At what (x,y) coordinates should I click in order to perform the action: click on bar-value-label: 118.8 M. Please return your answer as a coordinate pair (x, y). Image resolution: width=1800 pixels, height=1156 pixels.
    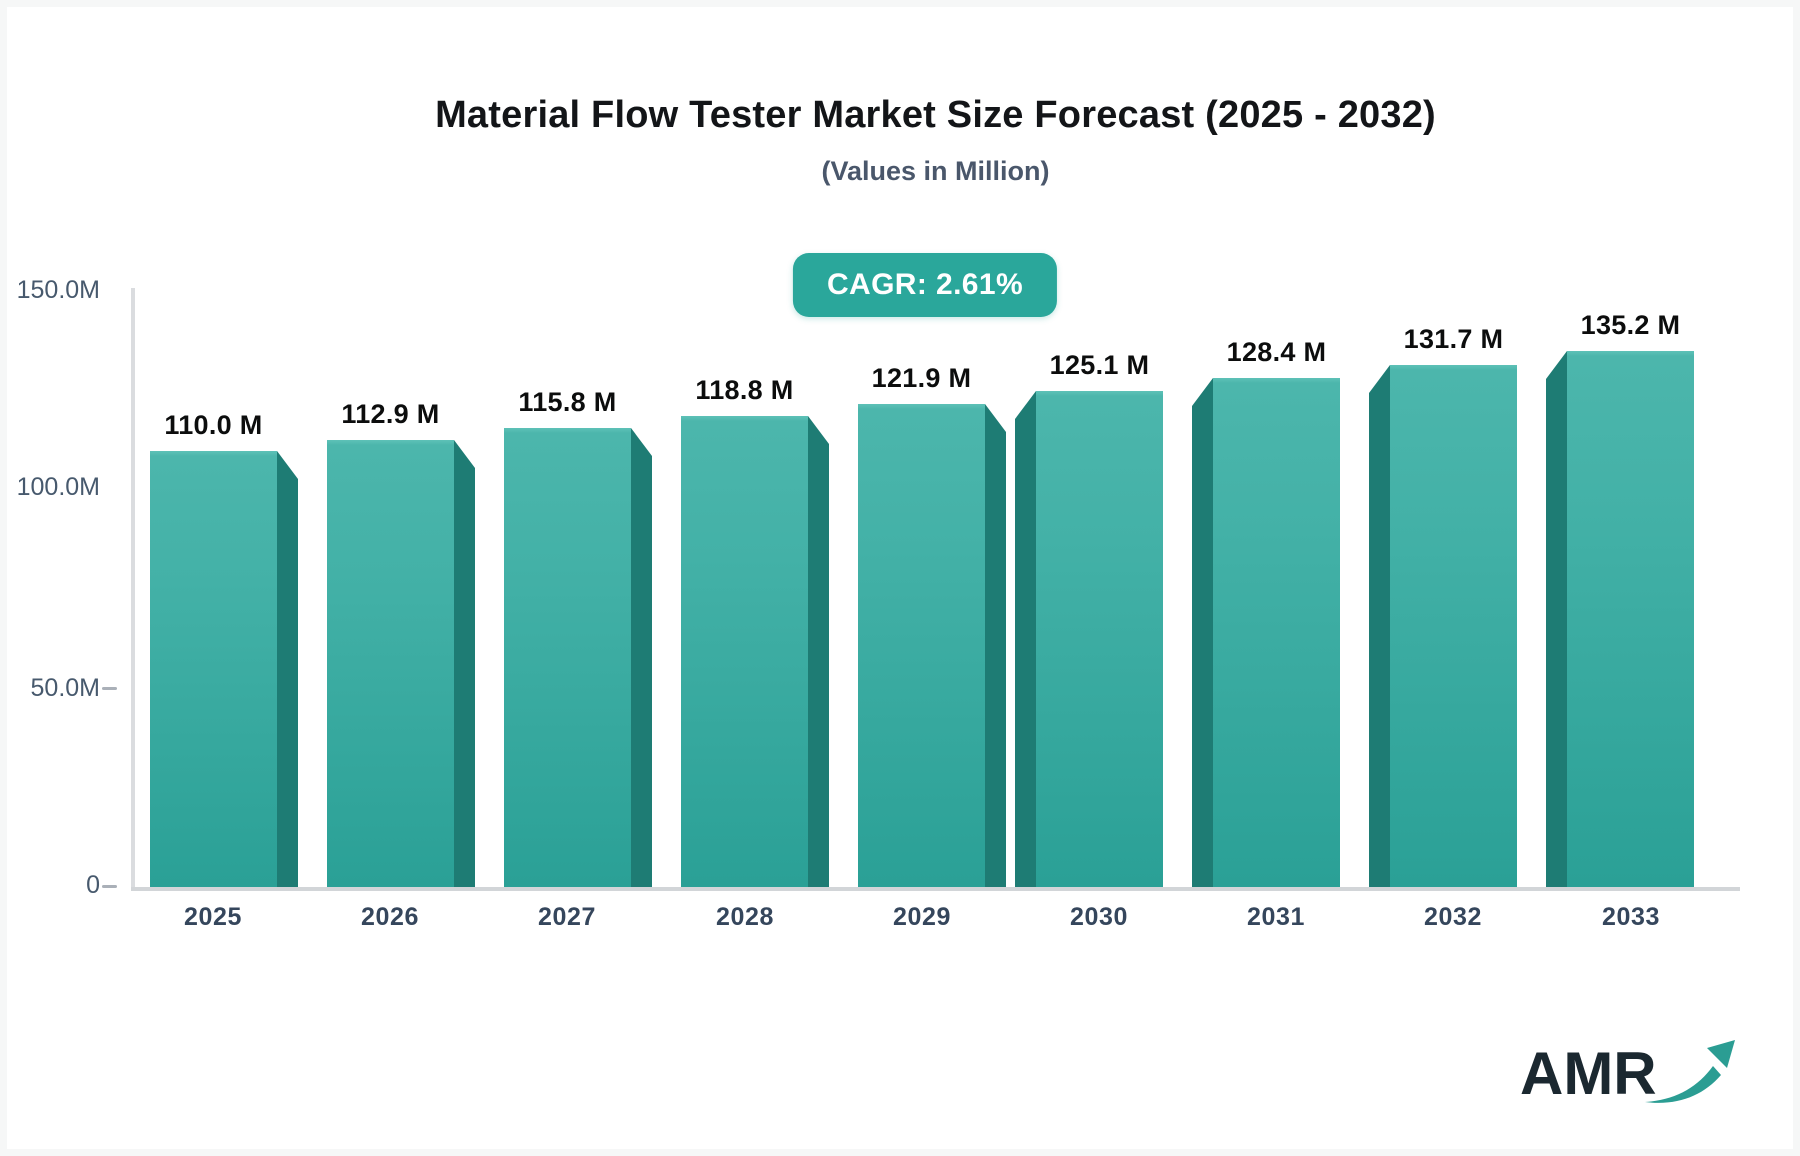
    Looking at the image, I should click on (744, 390).